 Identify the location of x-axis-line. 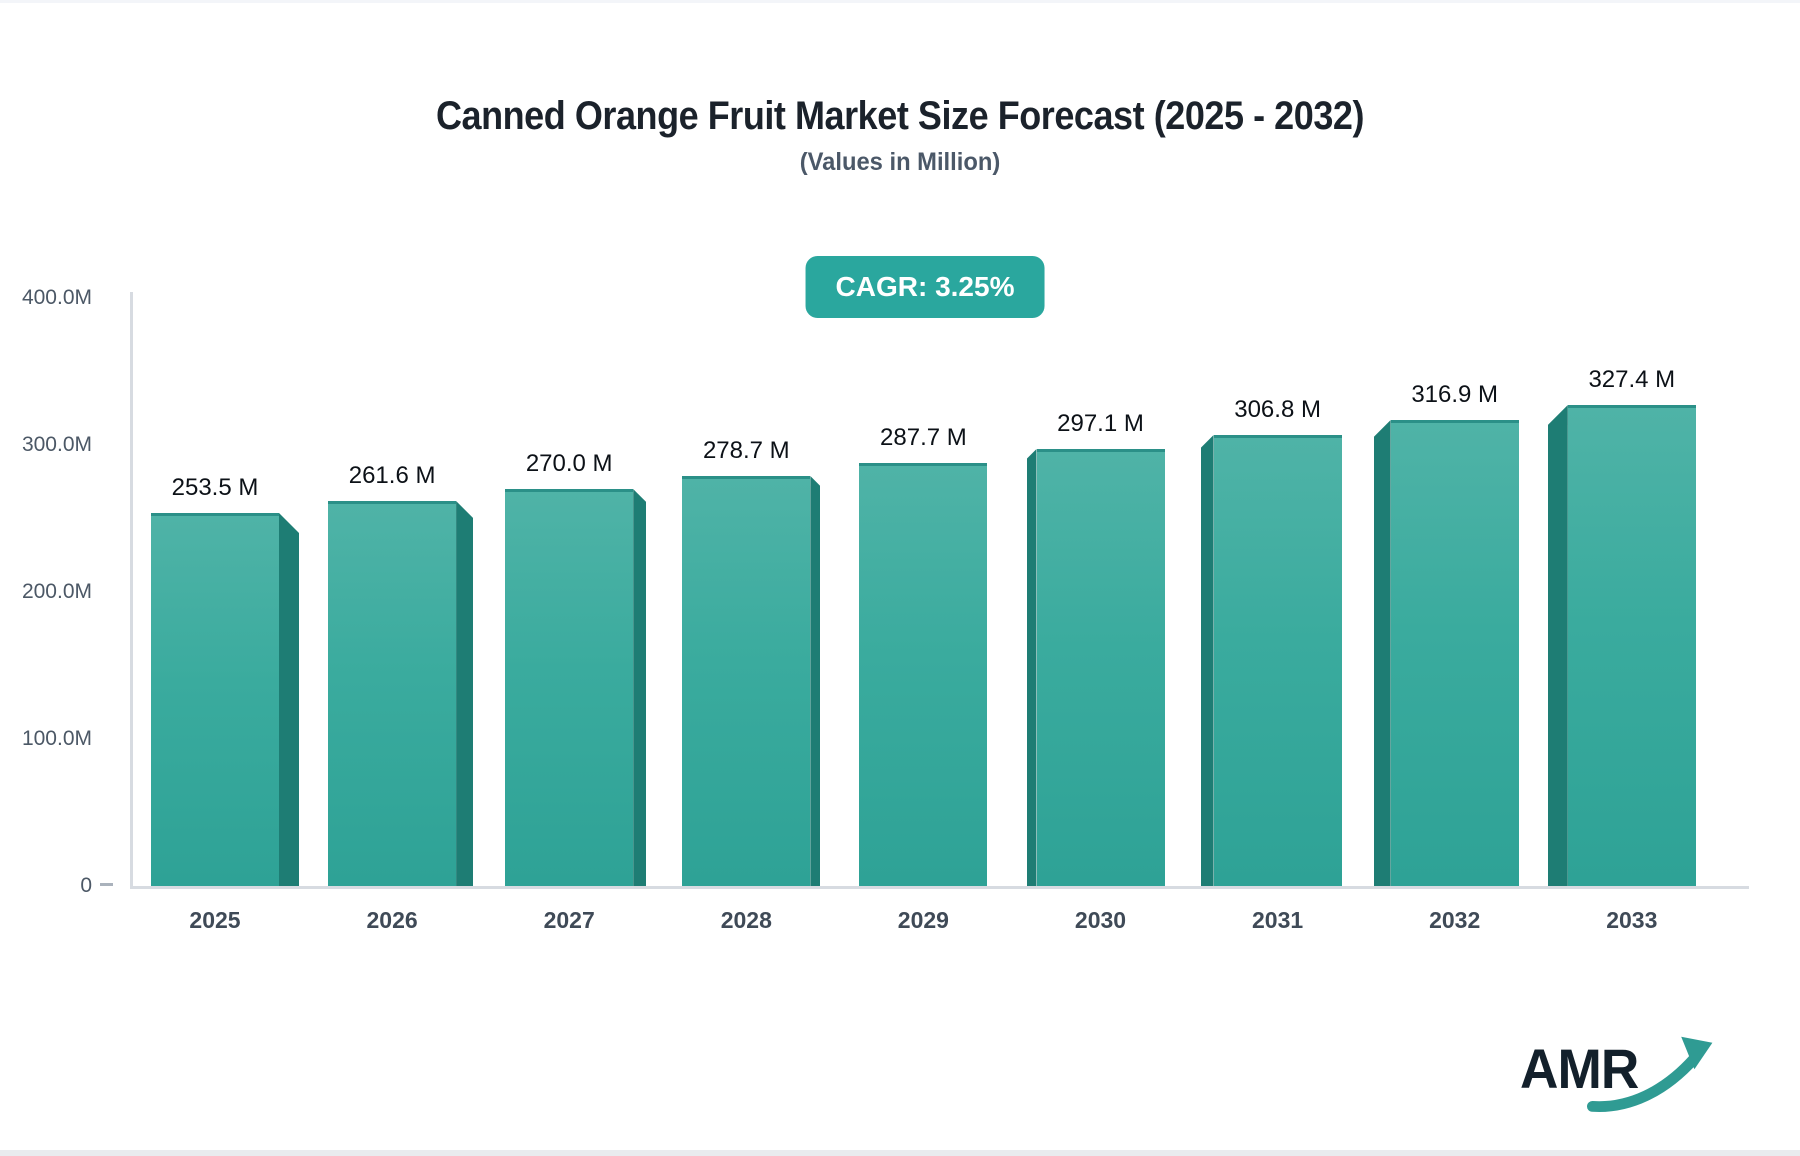
(939, 887).